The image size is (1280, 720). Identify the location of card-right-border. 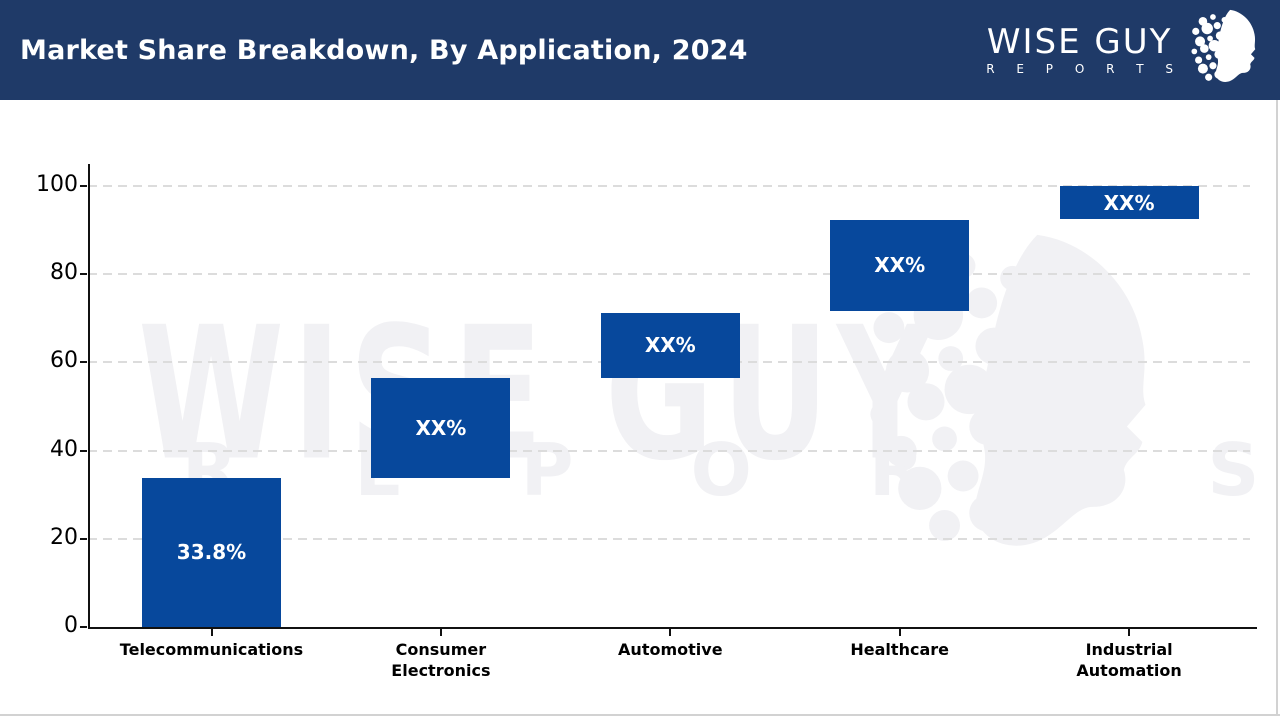
(1277, 408).